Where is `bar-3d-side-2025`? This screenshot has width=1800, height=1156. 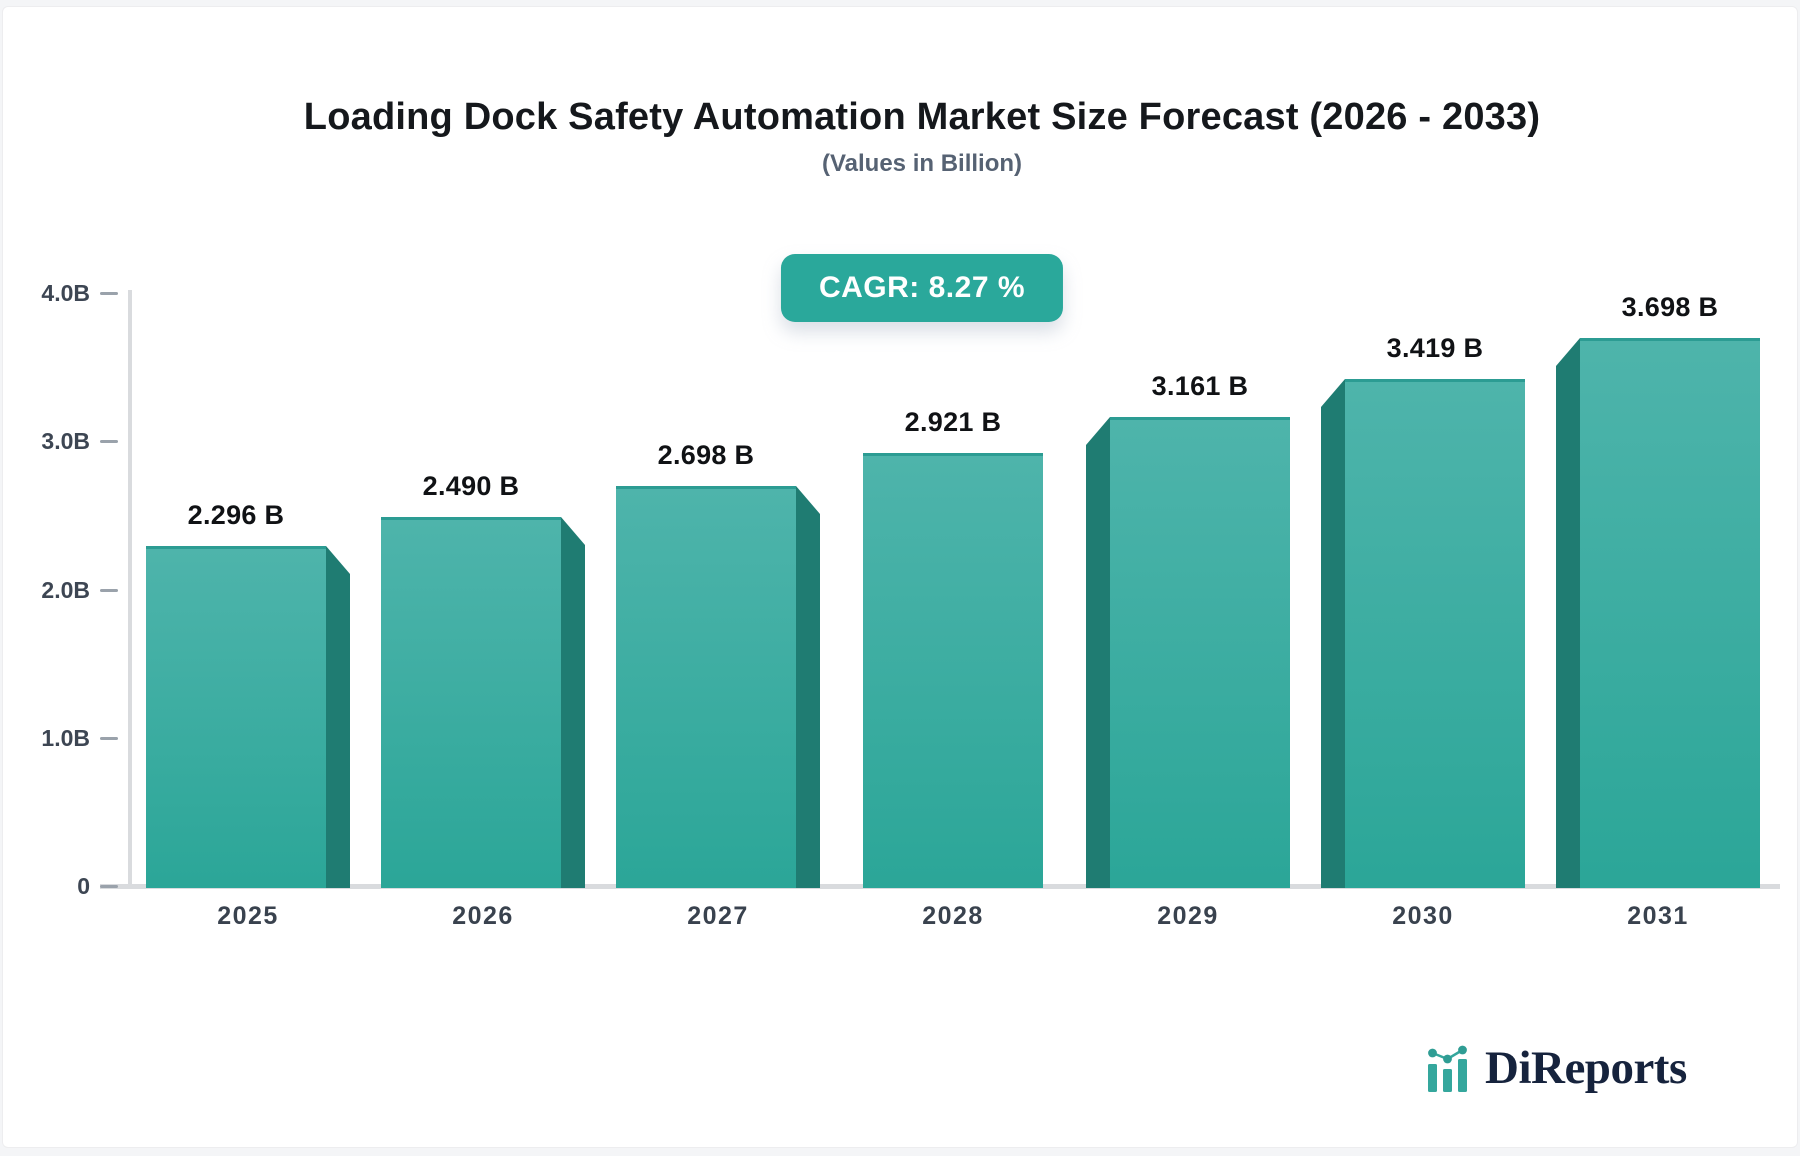 bar-3d-side-2025 is located at coordinates (338, 717).